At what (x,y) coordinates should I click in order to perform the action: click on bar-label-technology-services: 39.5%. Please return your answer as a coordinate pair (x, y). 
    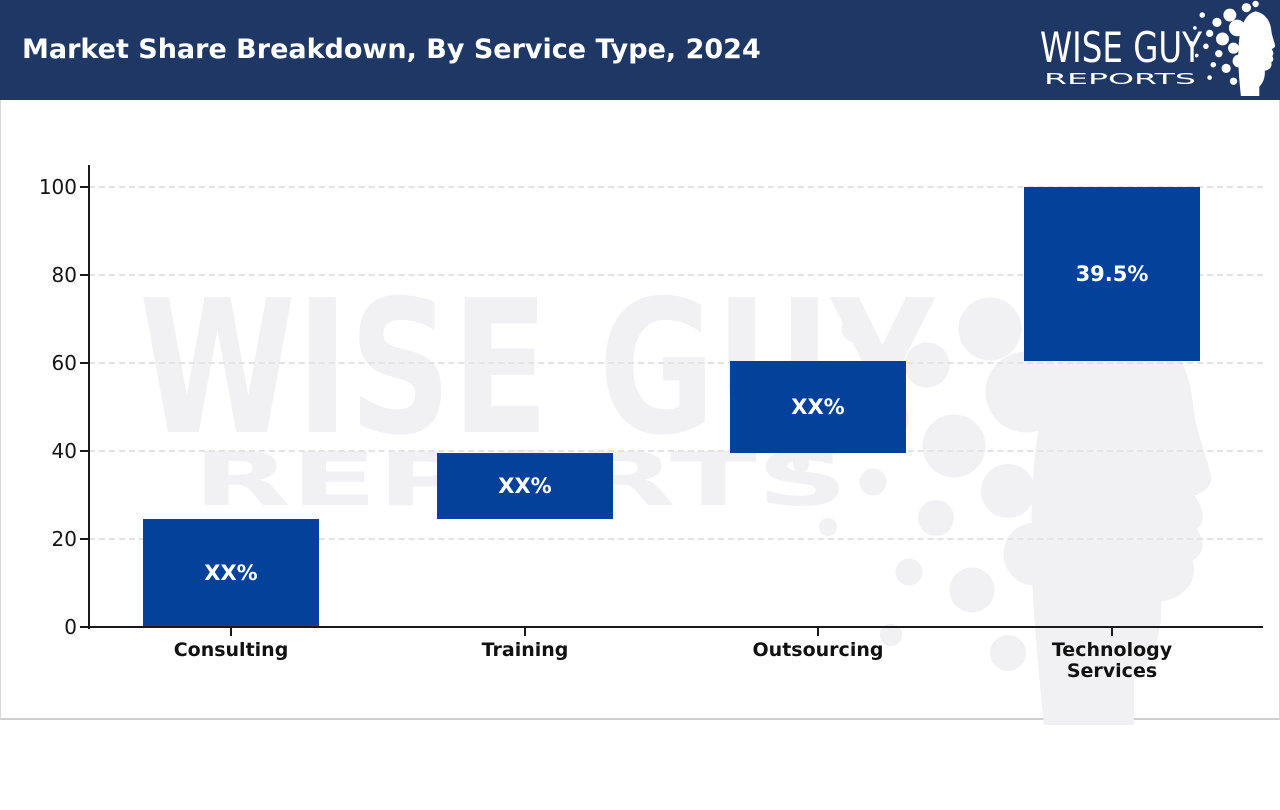
    Looking at the image, I should click on (1112, 273).